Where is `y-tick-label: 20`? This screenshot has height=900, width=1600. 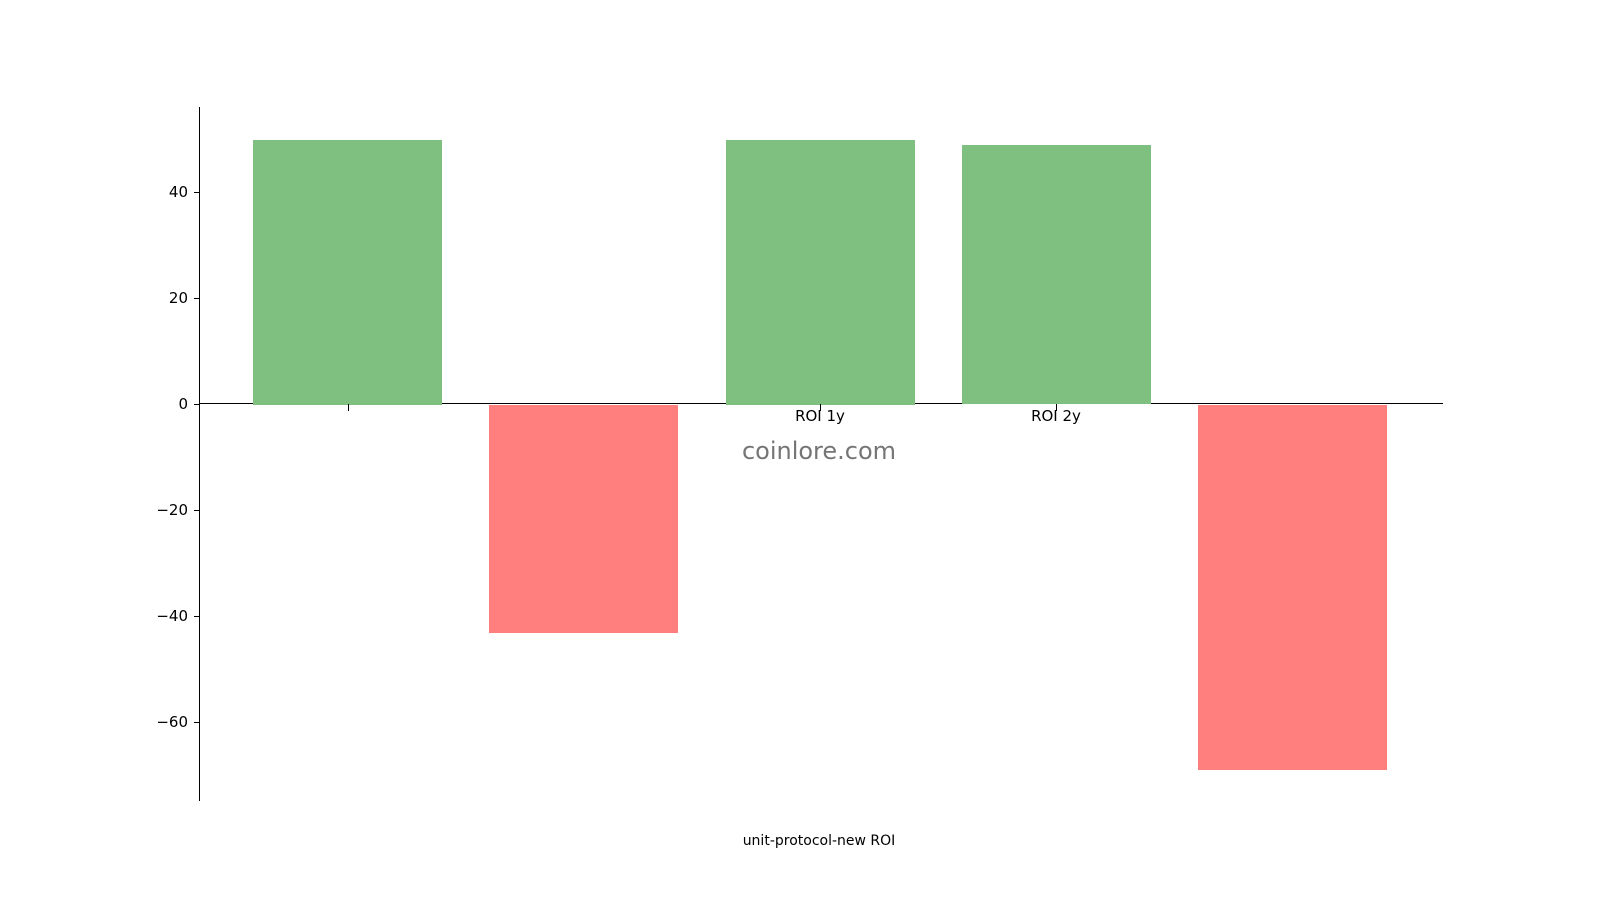 y-tick-label: 20 is located at coordinates (178, 298).